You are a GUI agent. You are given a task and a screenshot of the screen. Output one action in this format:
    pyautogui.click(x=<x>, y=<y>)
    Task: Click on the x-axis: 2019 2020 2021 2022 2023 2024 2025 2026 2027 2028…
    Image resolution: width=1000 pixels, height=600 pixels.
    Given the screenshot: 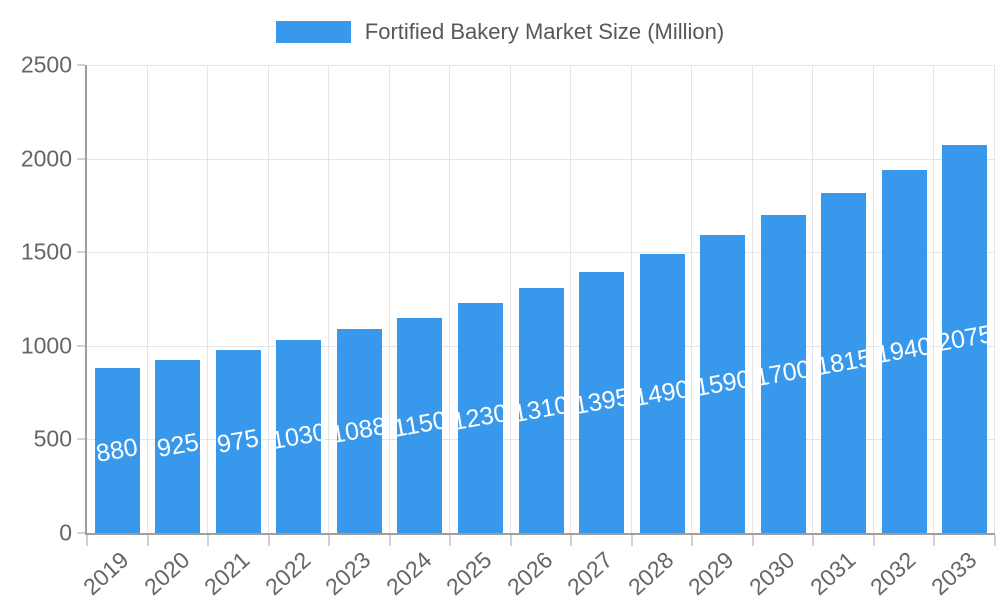 What is the action you would take?
    pyautogui.click(x=536, y=567)
    